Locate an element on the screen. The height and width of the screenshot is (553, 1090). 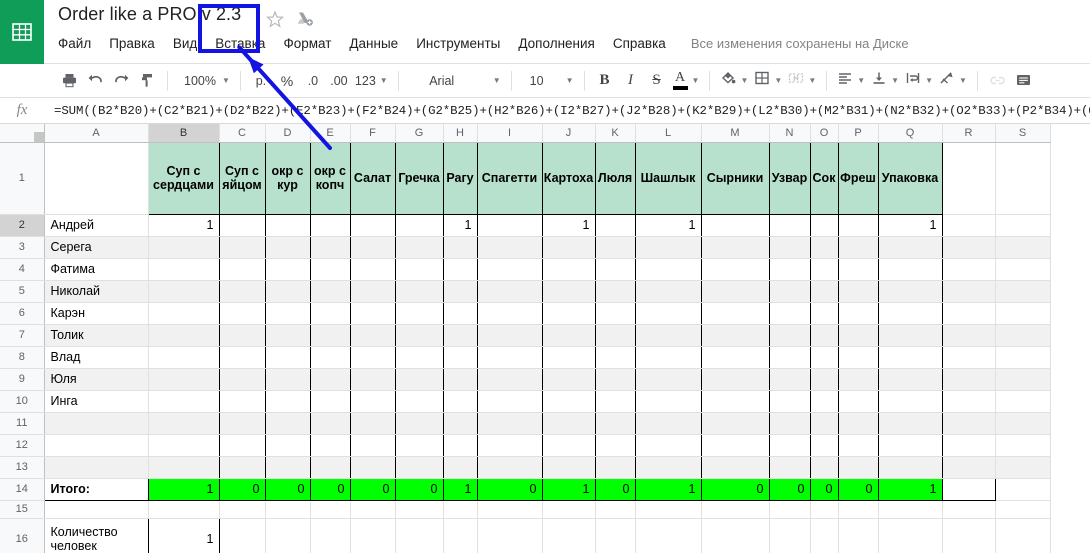
order-qty-cell-j6 is located at coordinates (568, 313).